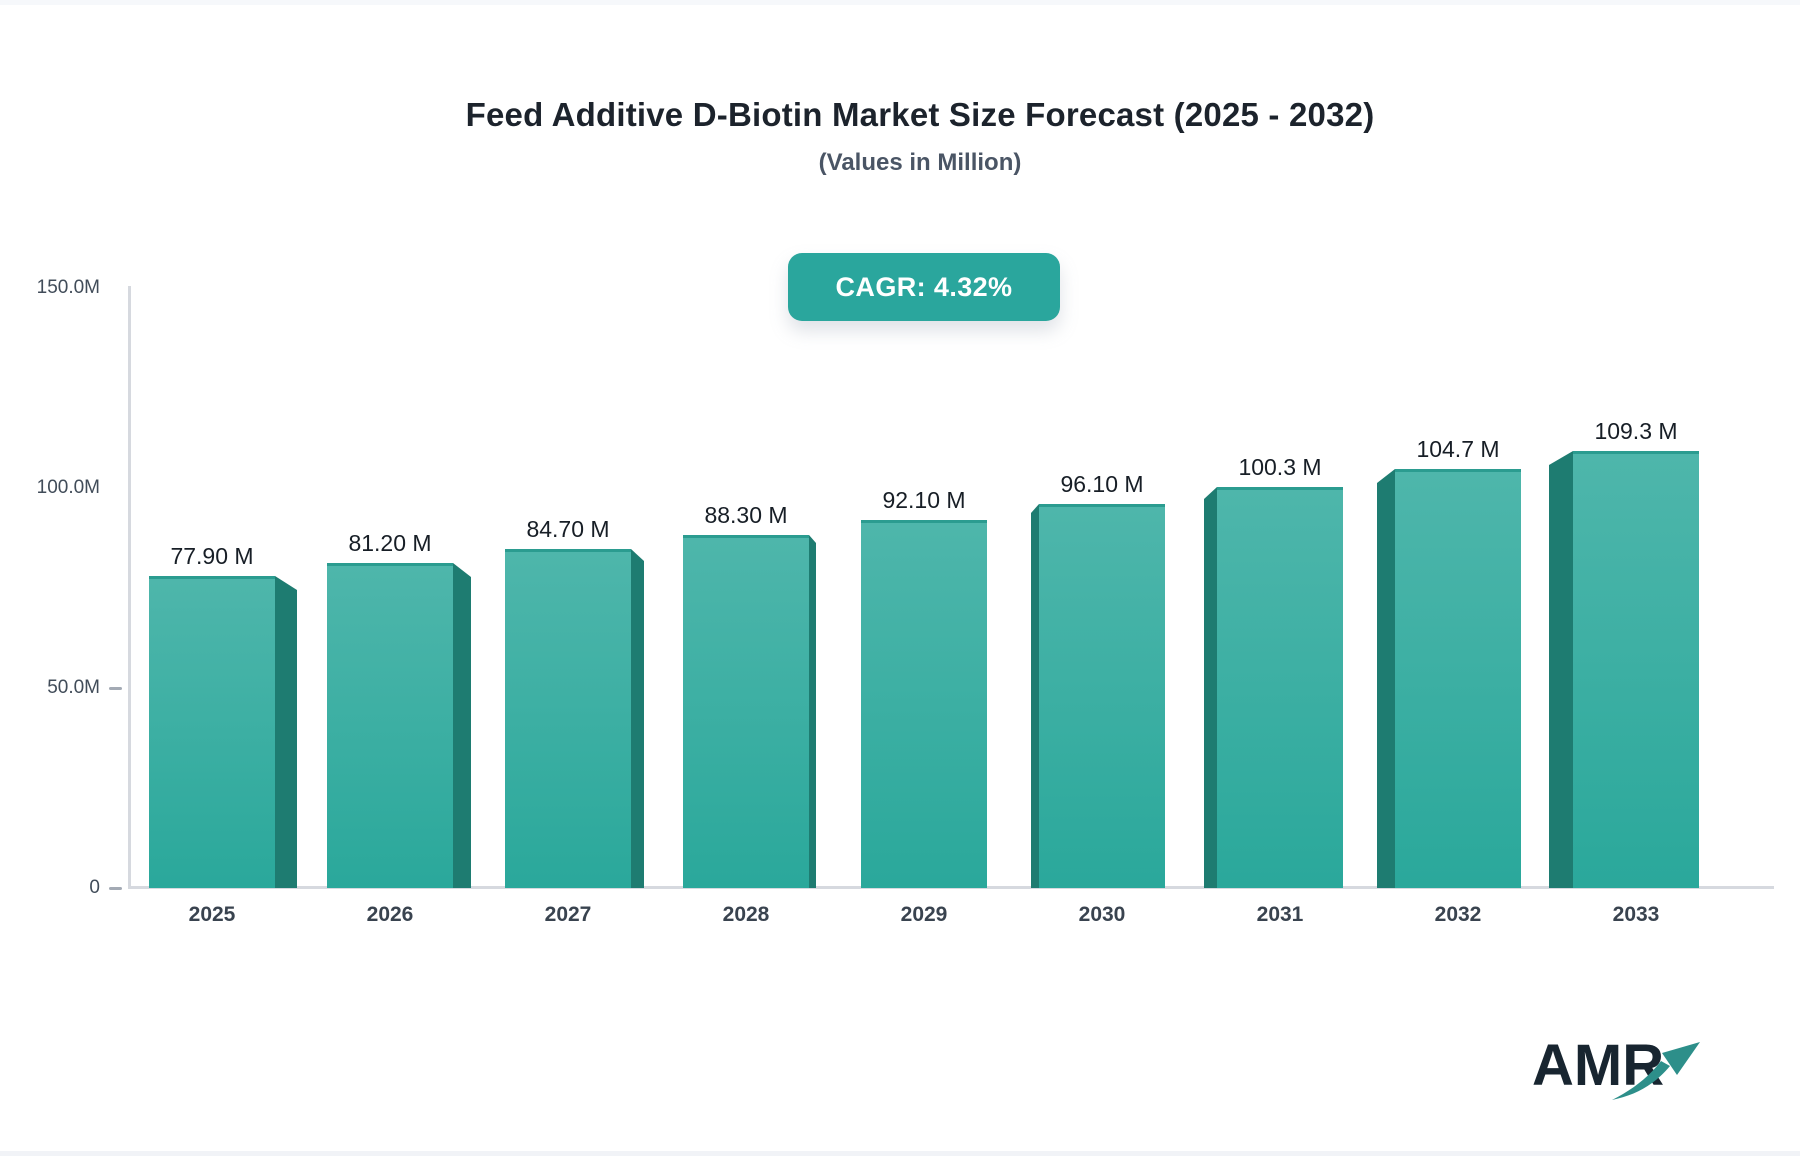  I want to click on x-axis-label-2032: 2032, so click(1458, 914).